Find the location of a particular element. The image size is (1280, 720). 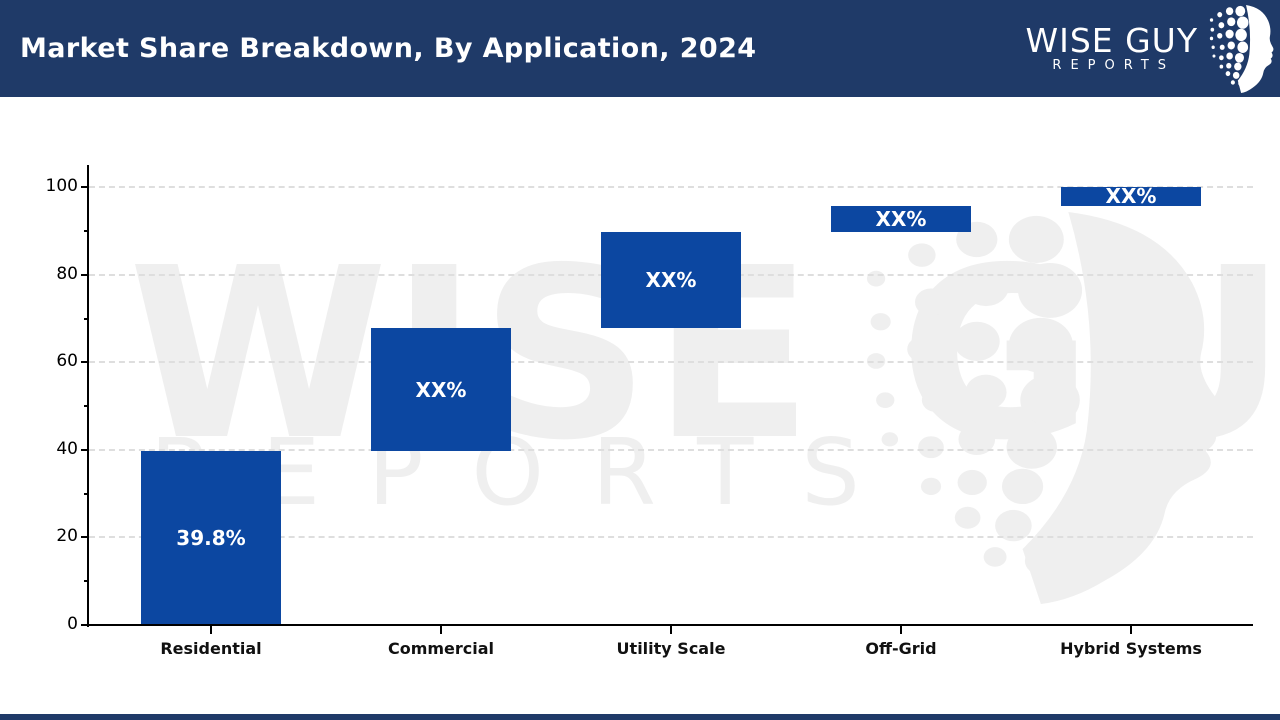

gridline-y100 is located at coordinates (671, 187).